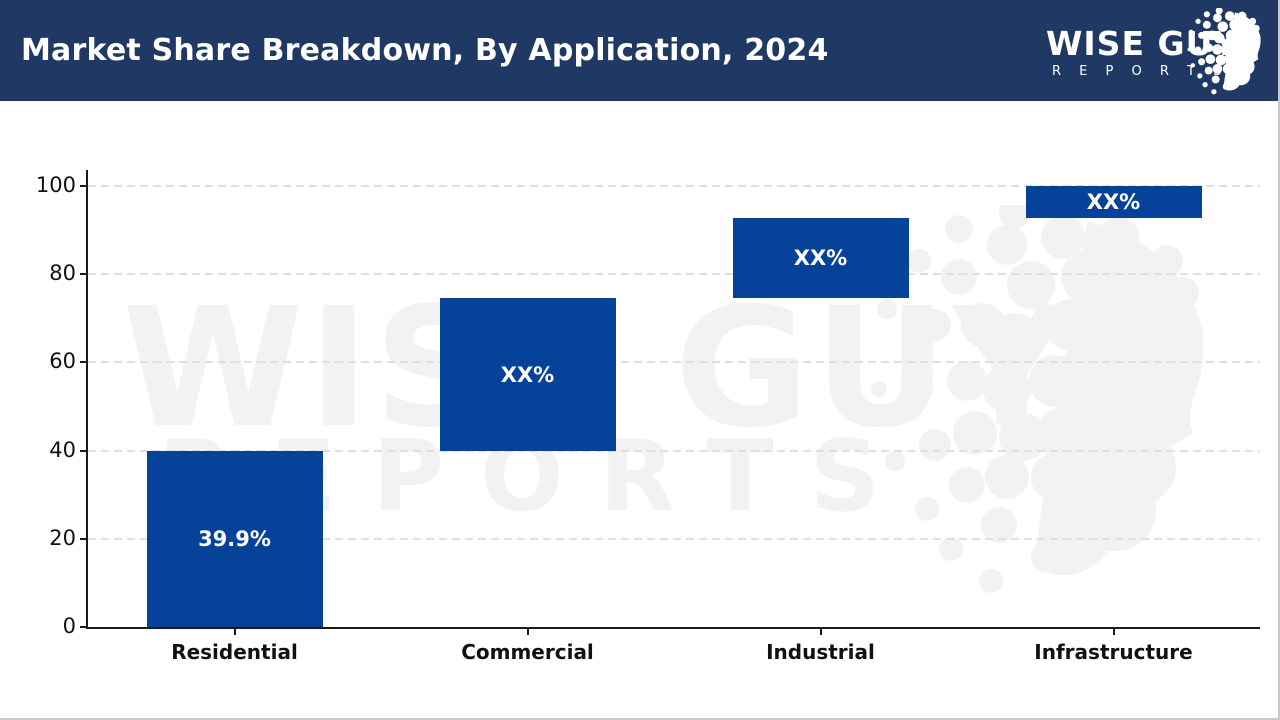 The height and width of the screenshot is (720, 1280). What do you see at coordinates (234, 632) in the screenshot?
I see `x-tick-residential` at bounding box center [234, 632].